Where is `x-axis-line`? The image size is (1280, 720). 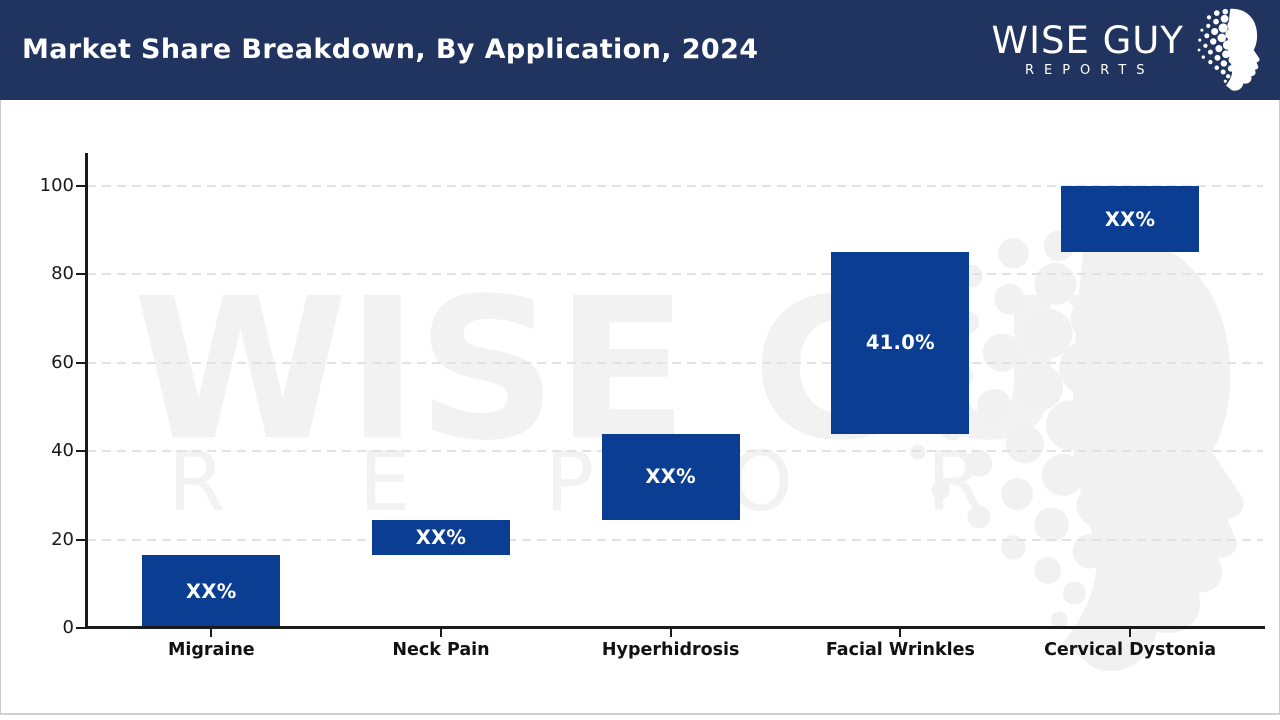 x-axis-line is located at coordinates (675, 627).